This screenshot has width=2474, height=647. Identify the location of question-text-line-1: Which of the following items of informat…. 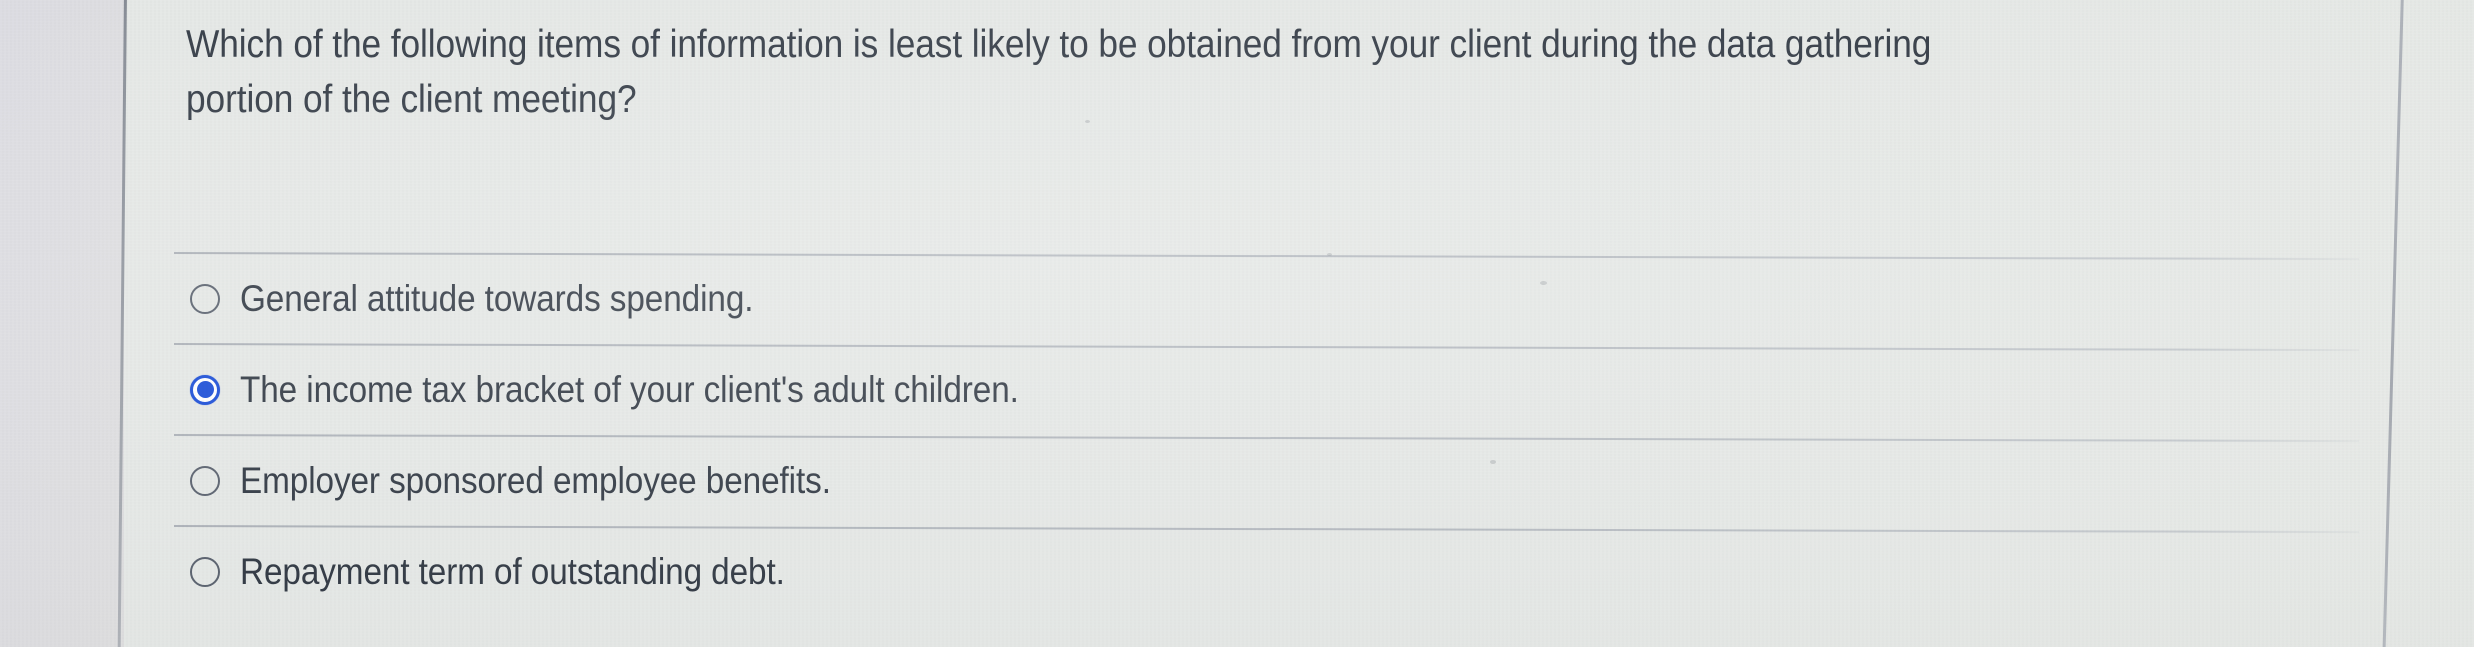
(1059, 44).